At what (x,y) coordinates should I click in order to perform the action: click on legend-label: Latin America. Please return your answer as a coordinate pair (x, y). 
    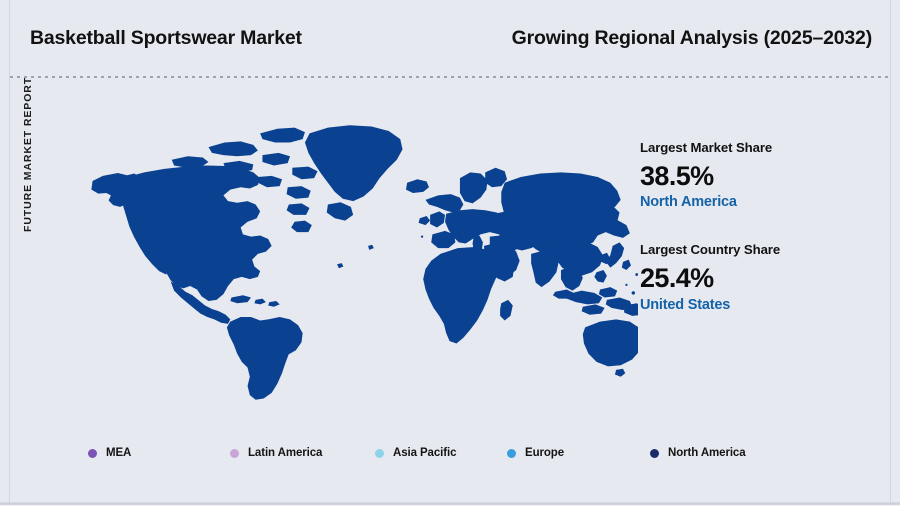
    Looking at the image, I should click on (285, 453).